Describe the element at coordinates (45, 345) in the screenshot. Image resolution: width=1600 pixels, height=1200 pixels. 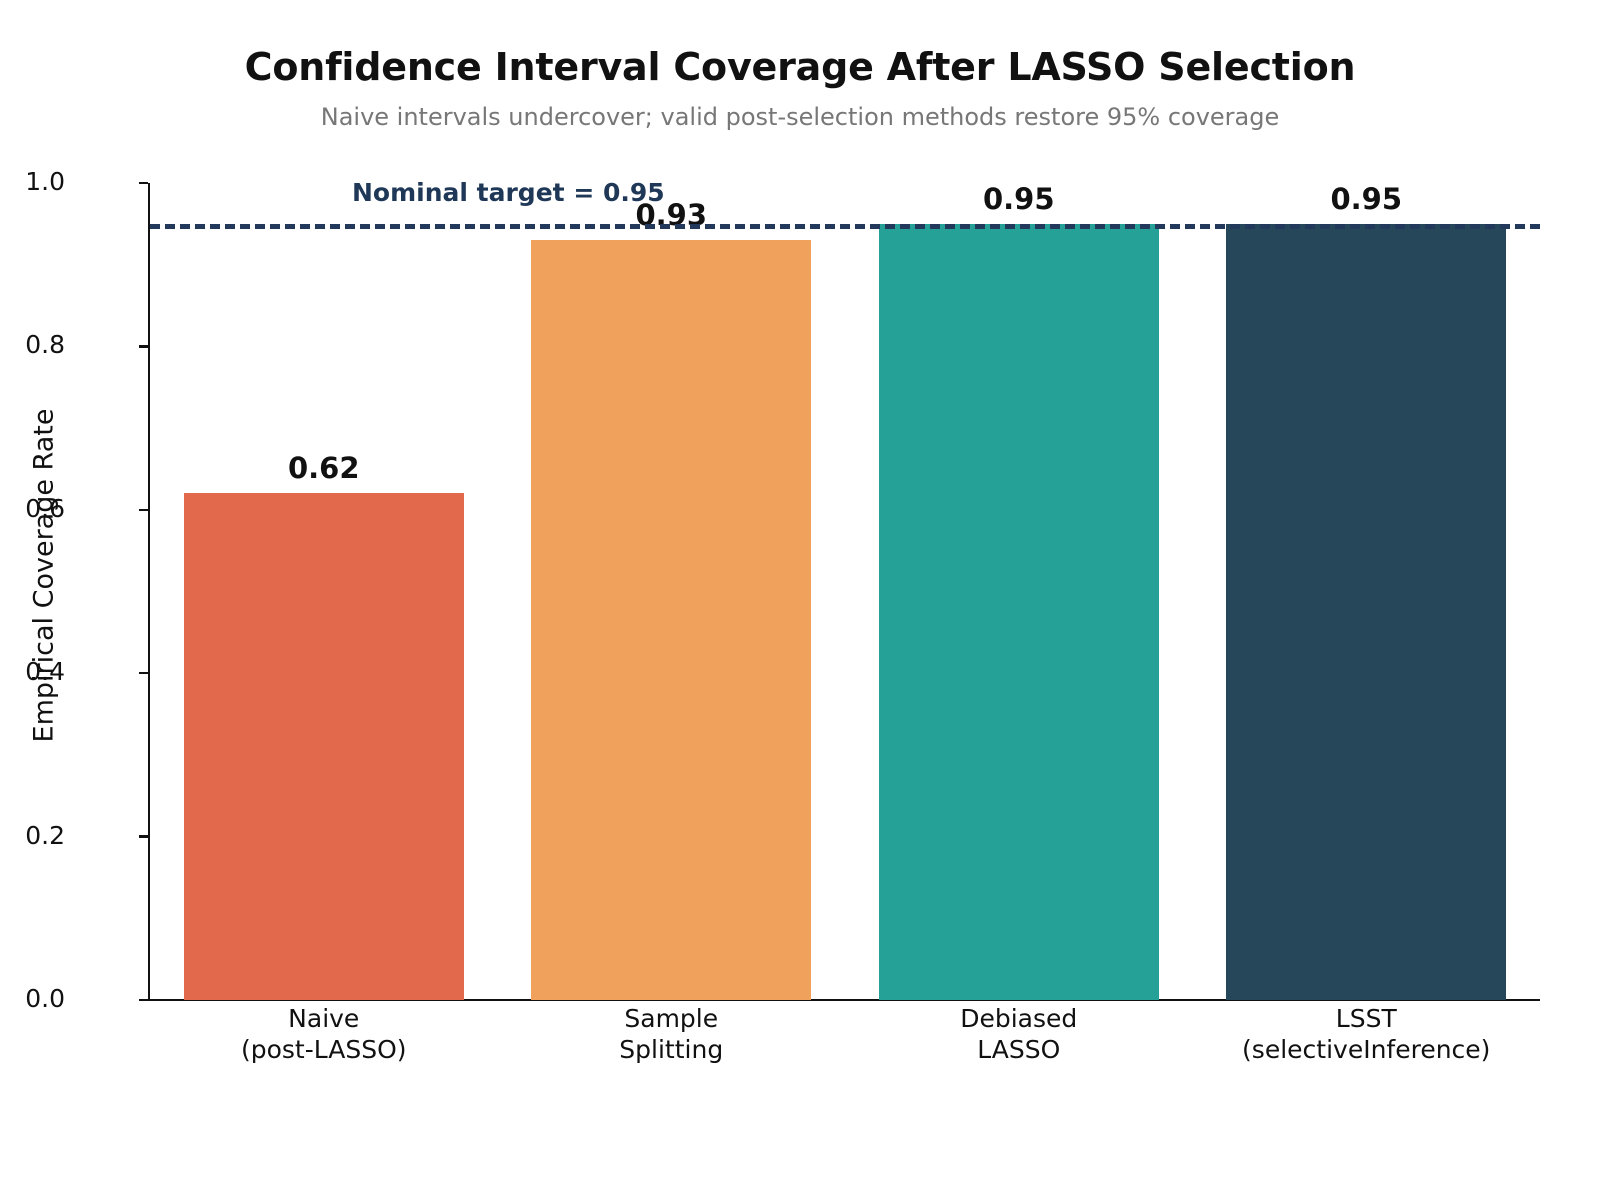
I see `y-tick-label: 0.8` at that location.